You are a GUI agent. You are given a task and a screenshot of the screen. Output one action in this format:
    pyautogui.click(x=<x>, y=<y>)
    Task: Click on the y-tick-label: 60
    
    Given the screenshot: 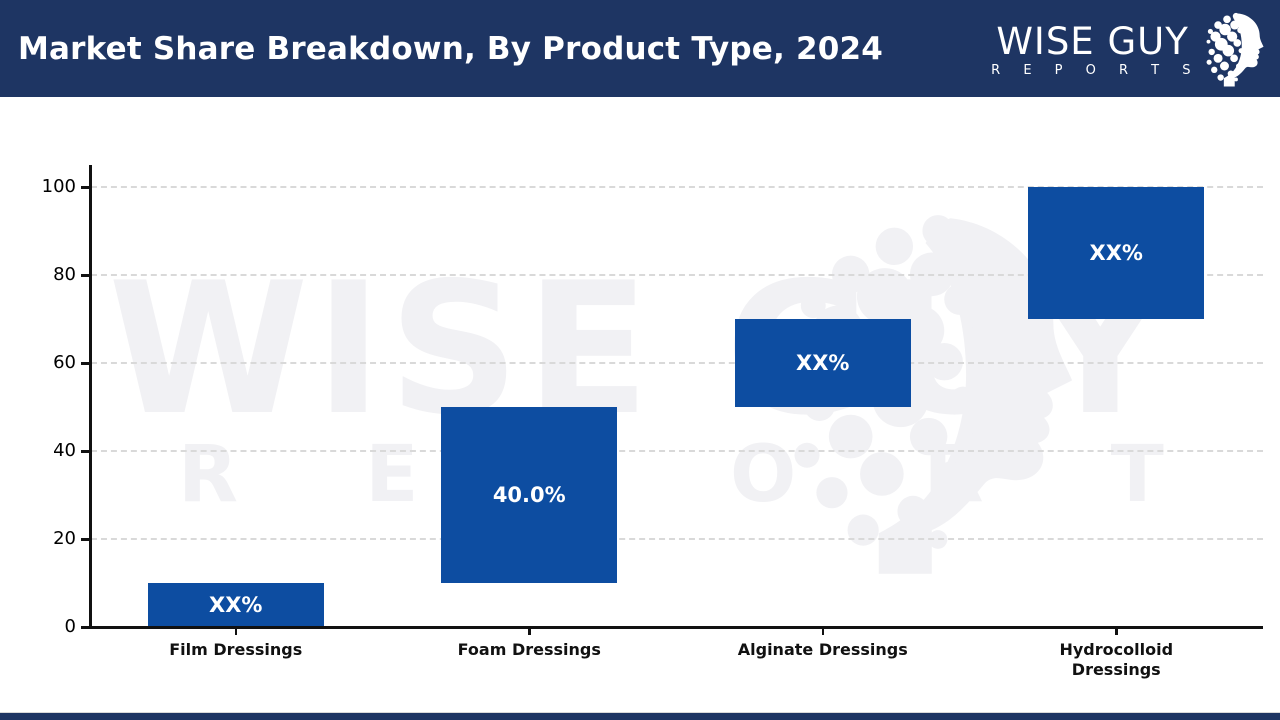 What is the action you would take?
    pyautogui.click(x=64, y=362)
    